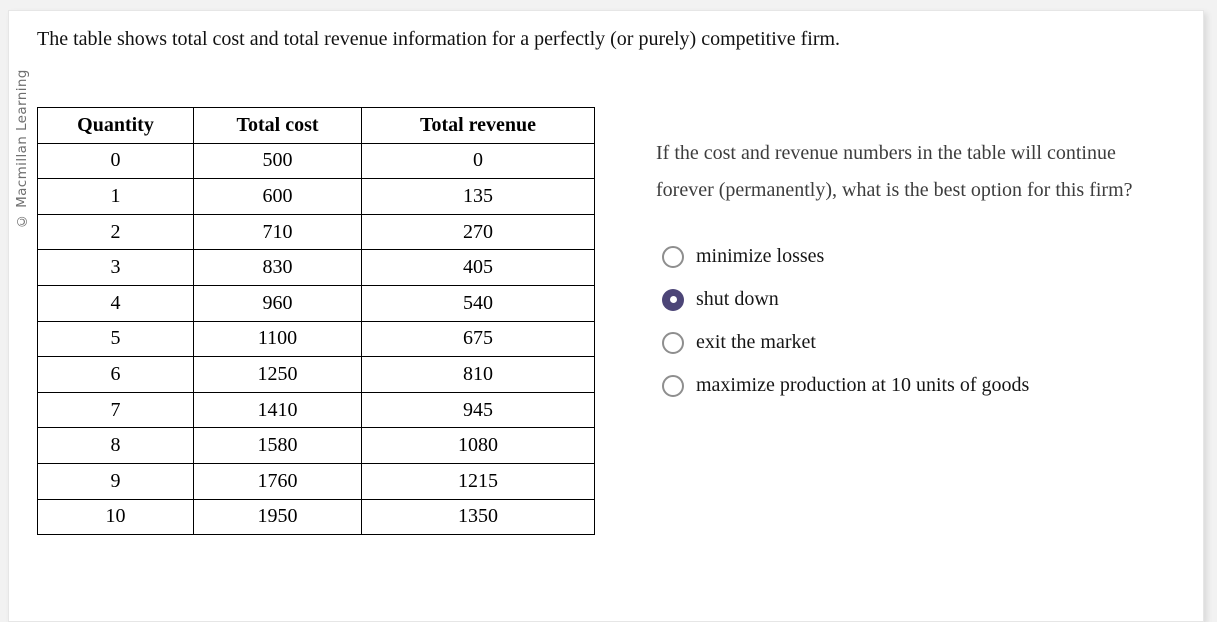  What do you see at coordinates (277, 196) in the screenshot?
I see `cell-total-cost: 600` at bounding box center [277, 196].